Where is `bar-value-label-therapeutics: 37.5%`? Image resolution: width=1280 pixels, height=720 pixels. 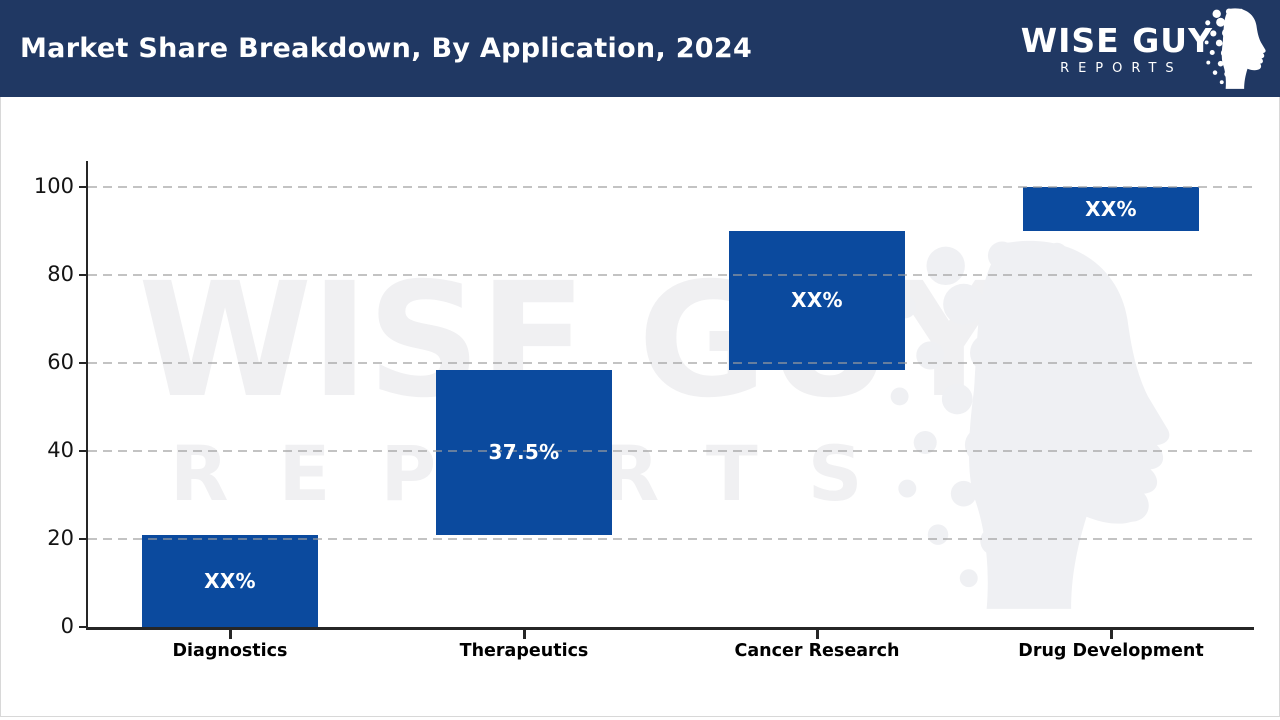 bar-value-label-therapeutics: 37.5% is located at coordinates (524, 452).